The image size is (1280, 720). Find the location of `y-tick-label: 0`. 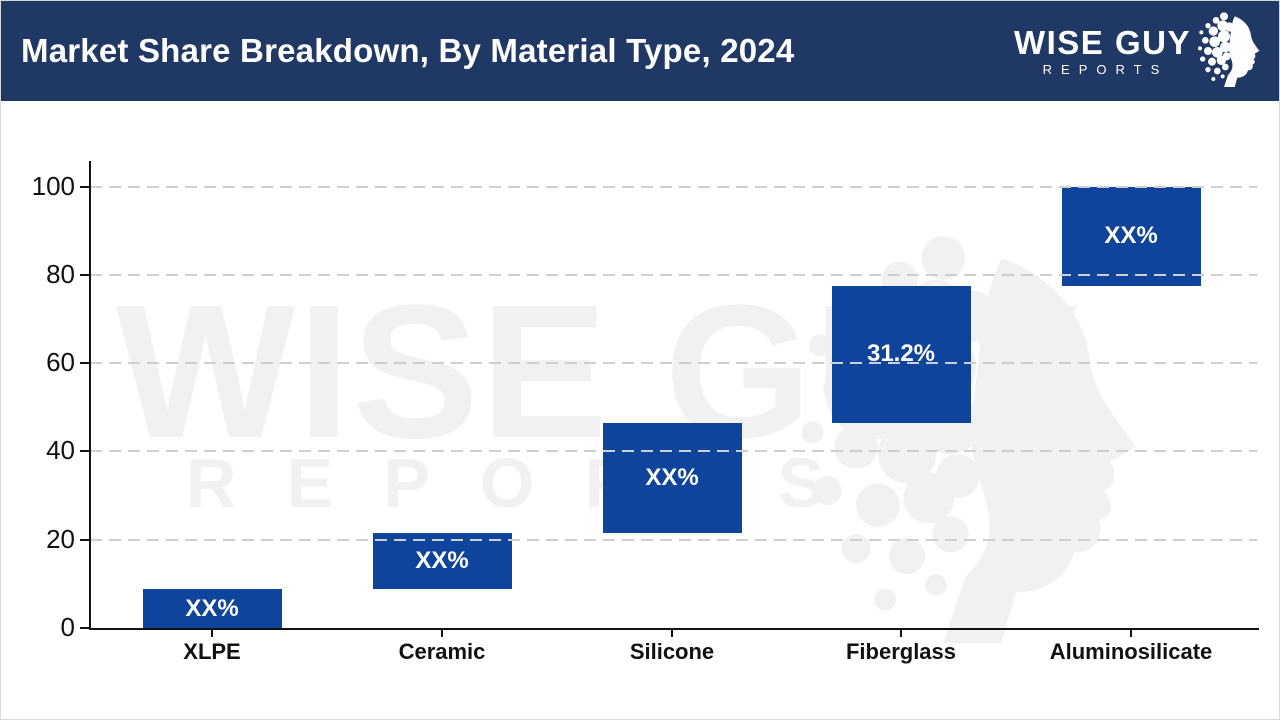

y-tick-label: 0 is located at coordinates (67, 627).